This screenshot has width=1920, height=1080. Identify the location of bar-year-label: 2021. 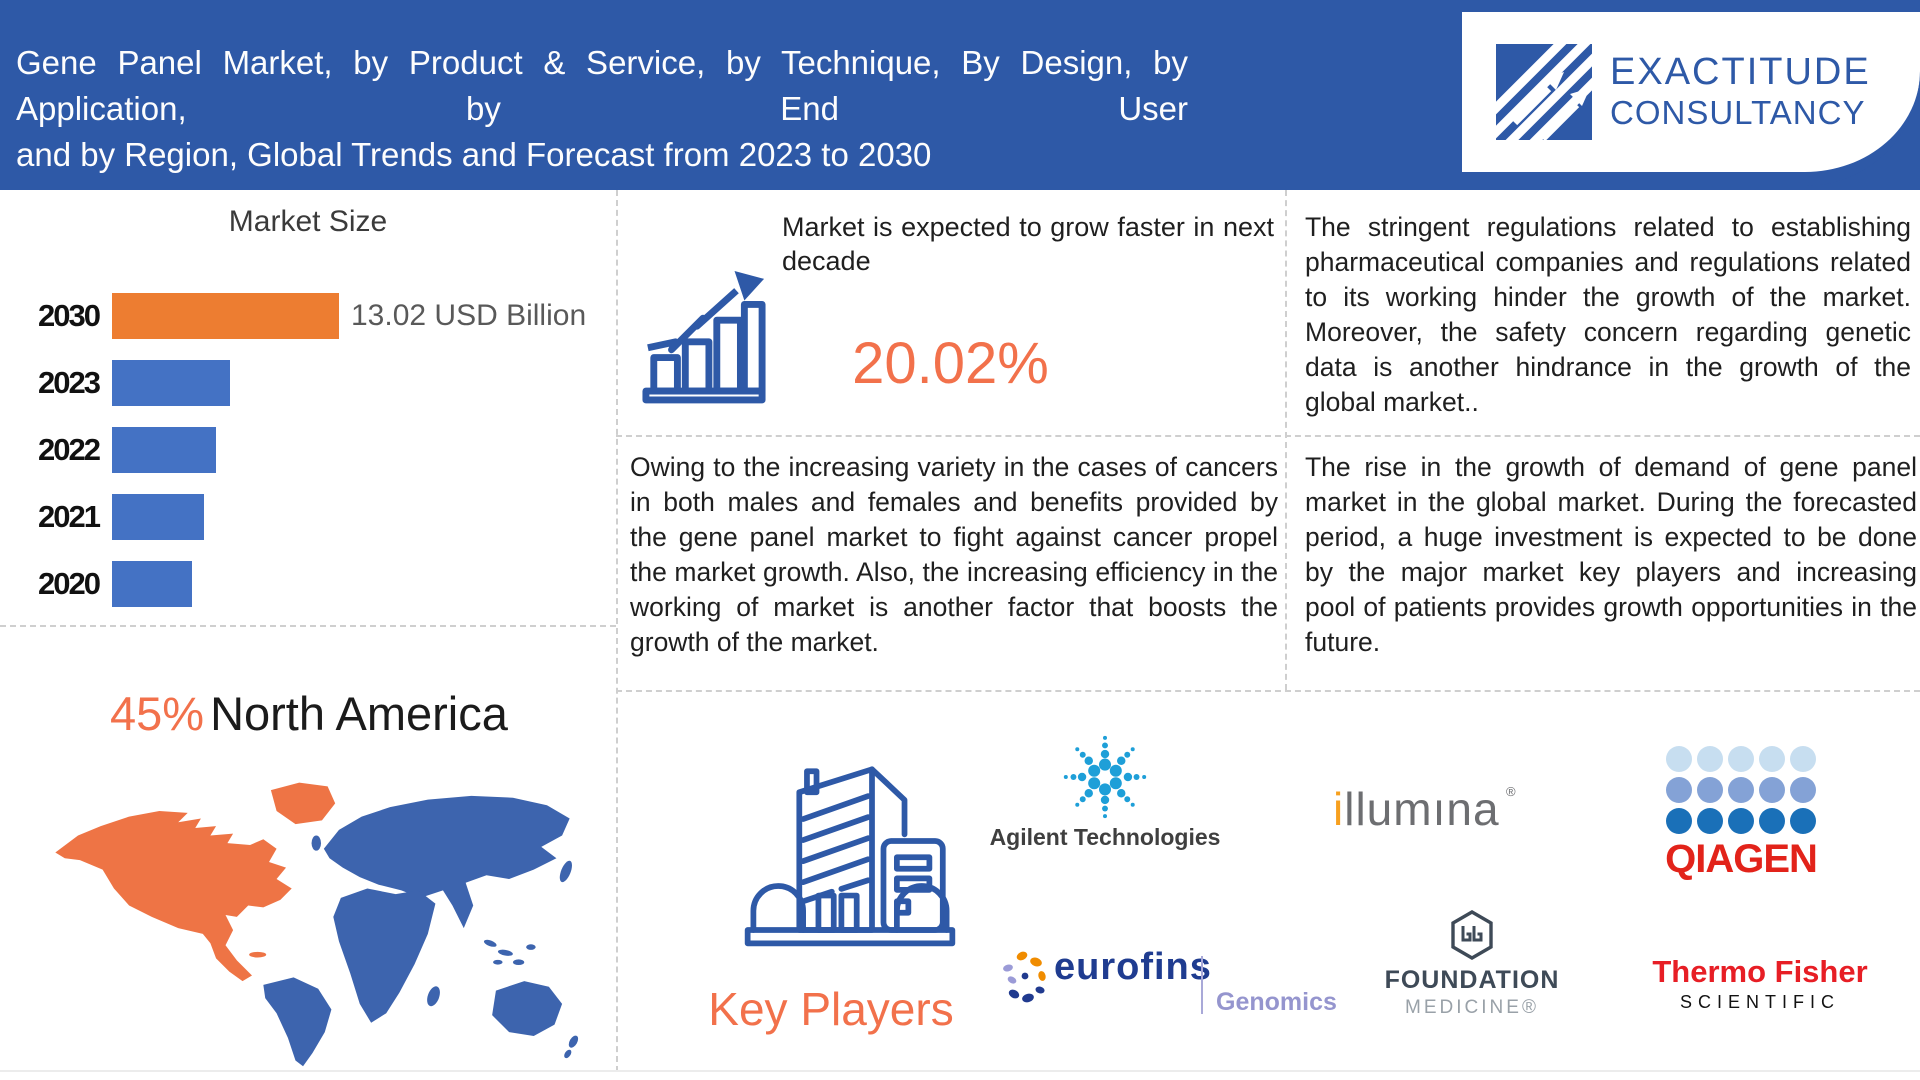
(69, 516).